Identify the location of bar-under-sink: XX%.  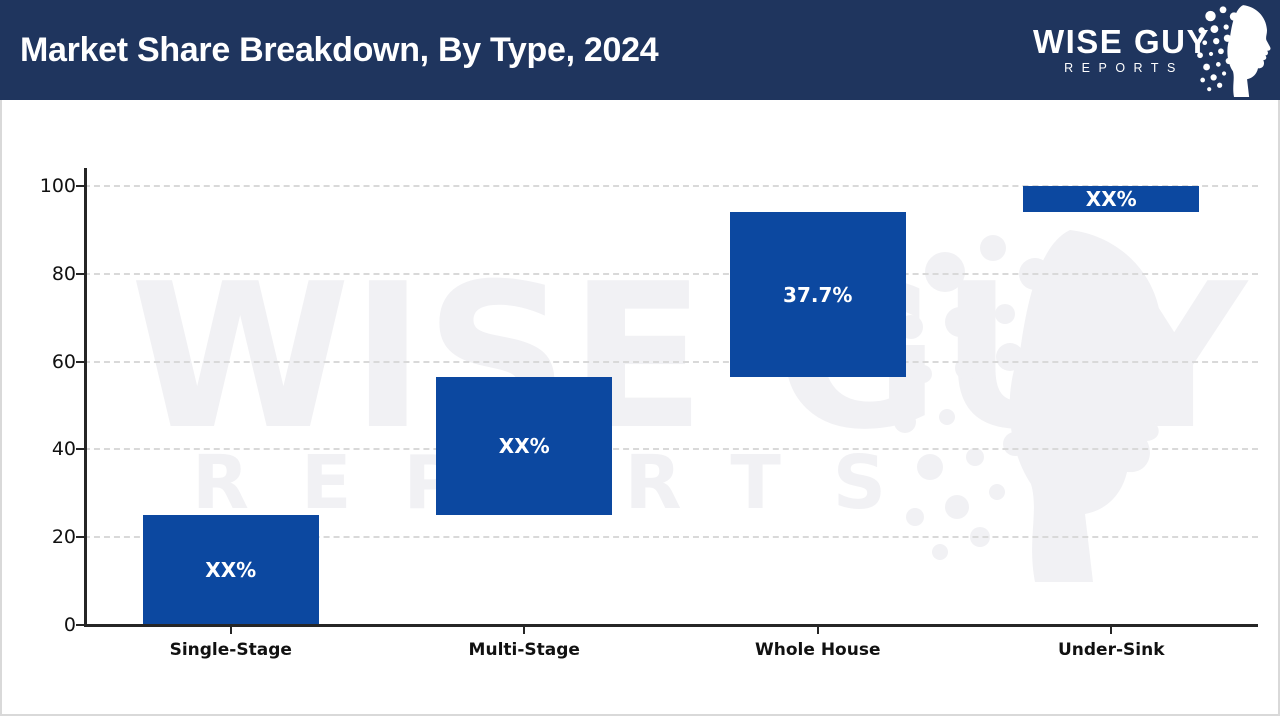
(1111, 199).